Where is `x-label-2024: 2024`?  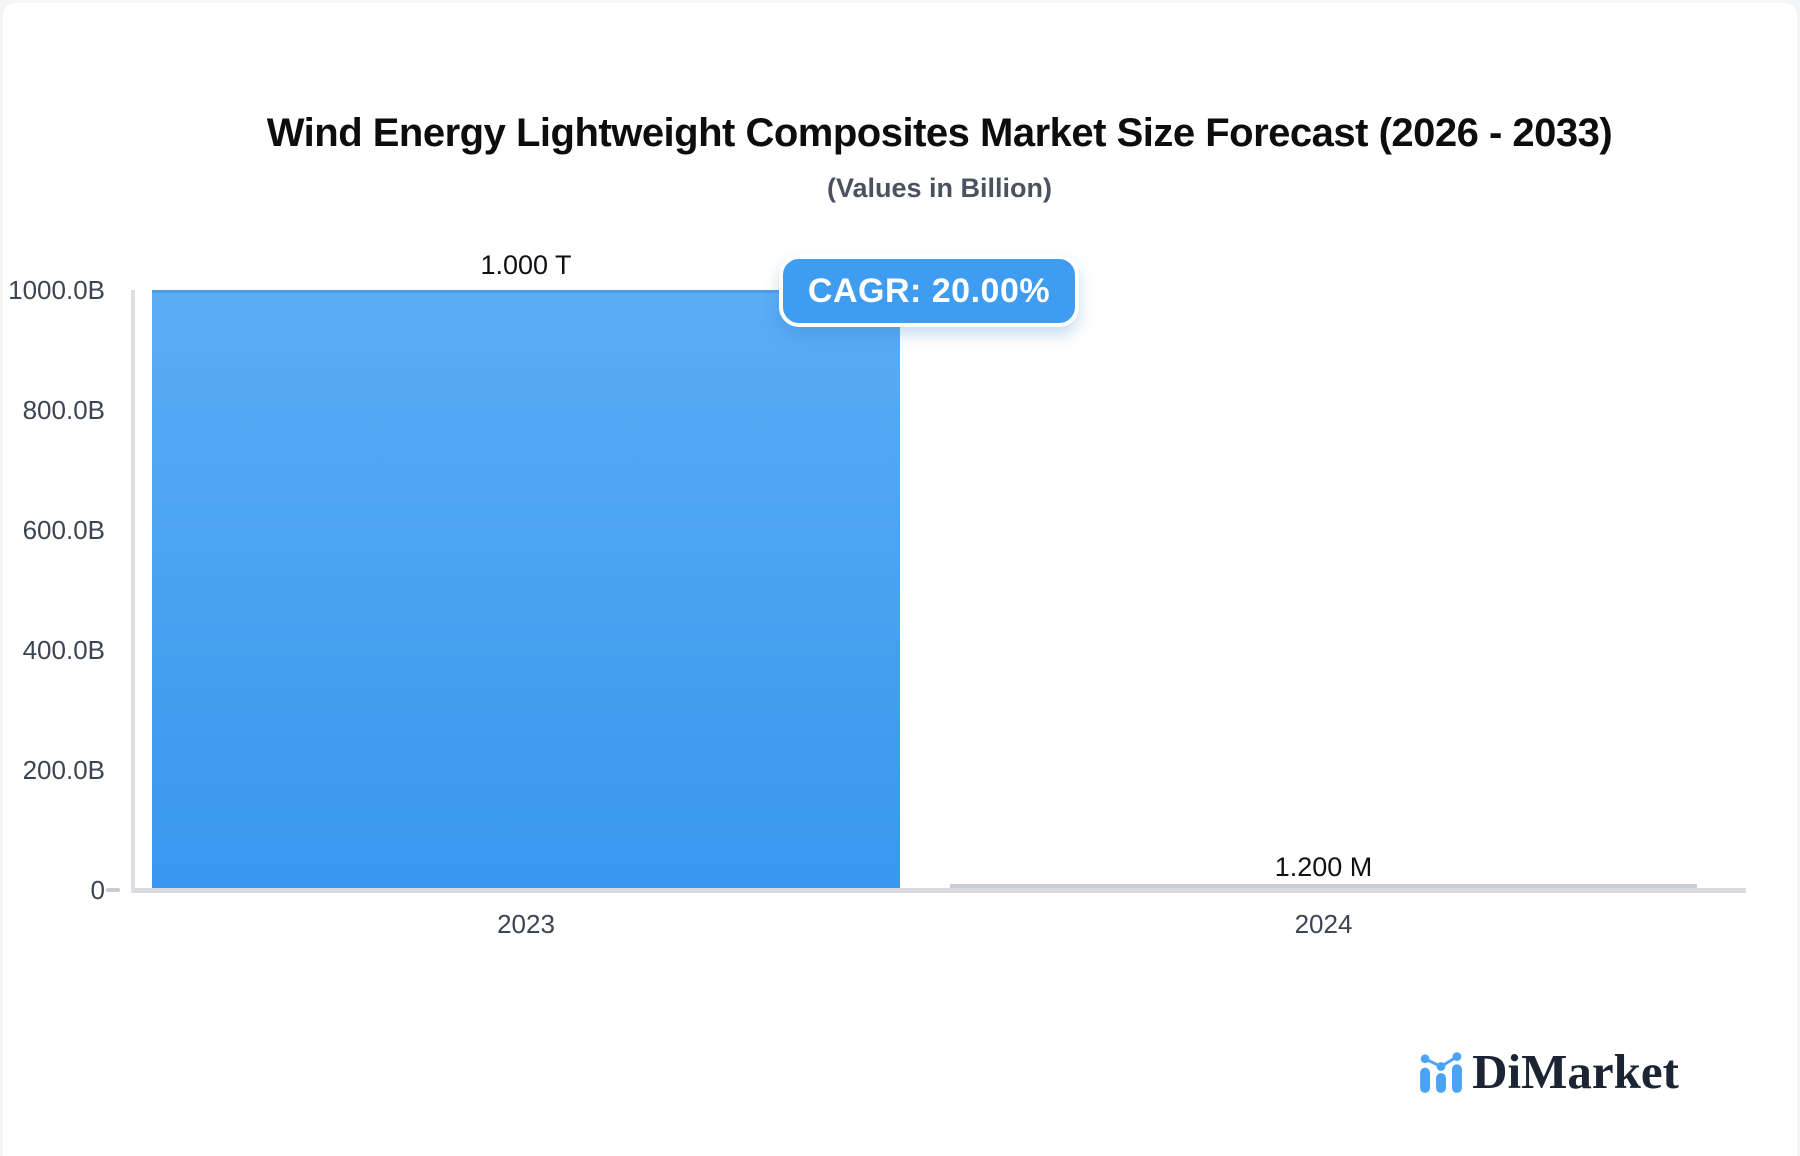 x-label-2024: 2024 is located at coordinates (1323, 924).